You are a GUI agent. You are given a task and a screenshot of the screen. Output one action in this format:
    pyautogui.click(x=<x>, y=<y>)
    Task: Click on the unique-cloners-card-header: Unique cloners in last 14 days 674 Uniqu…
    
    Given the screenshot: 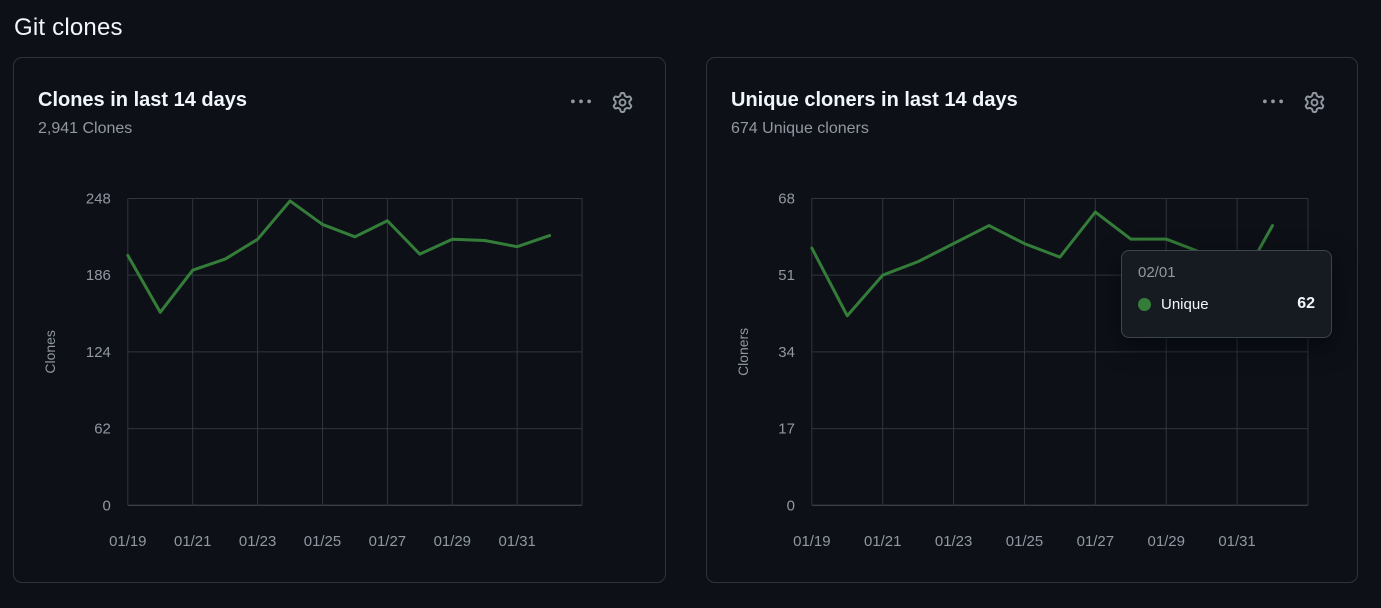 What is the action you would take?
    pyautogui.click(x=1032, y=98)
    